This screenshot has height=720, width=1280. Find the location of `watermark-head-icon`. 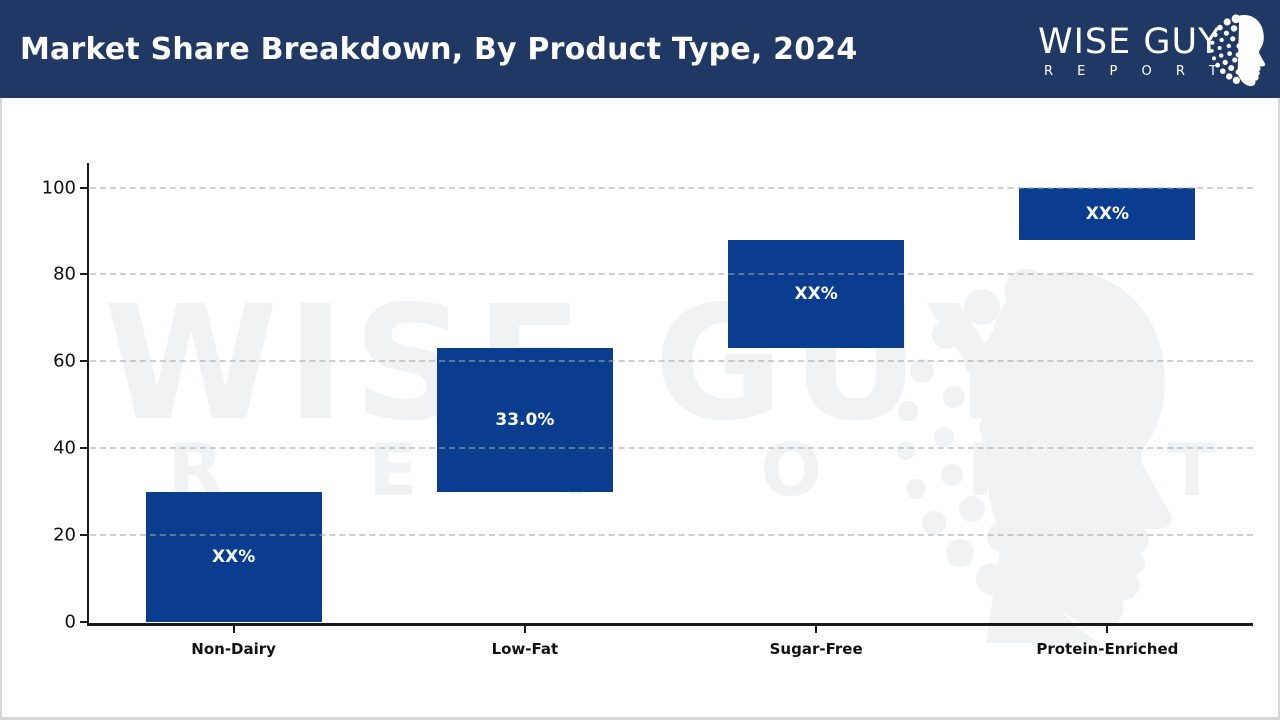

watermark-head-icon is located at coordinates (1034, 456).